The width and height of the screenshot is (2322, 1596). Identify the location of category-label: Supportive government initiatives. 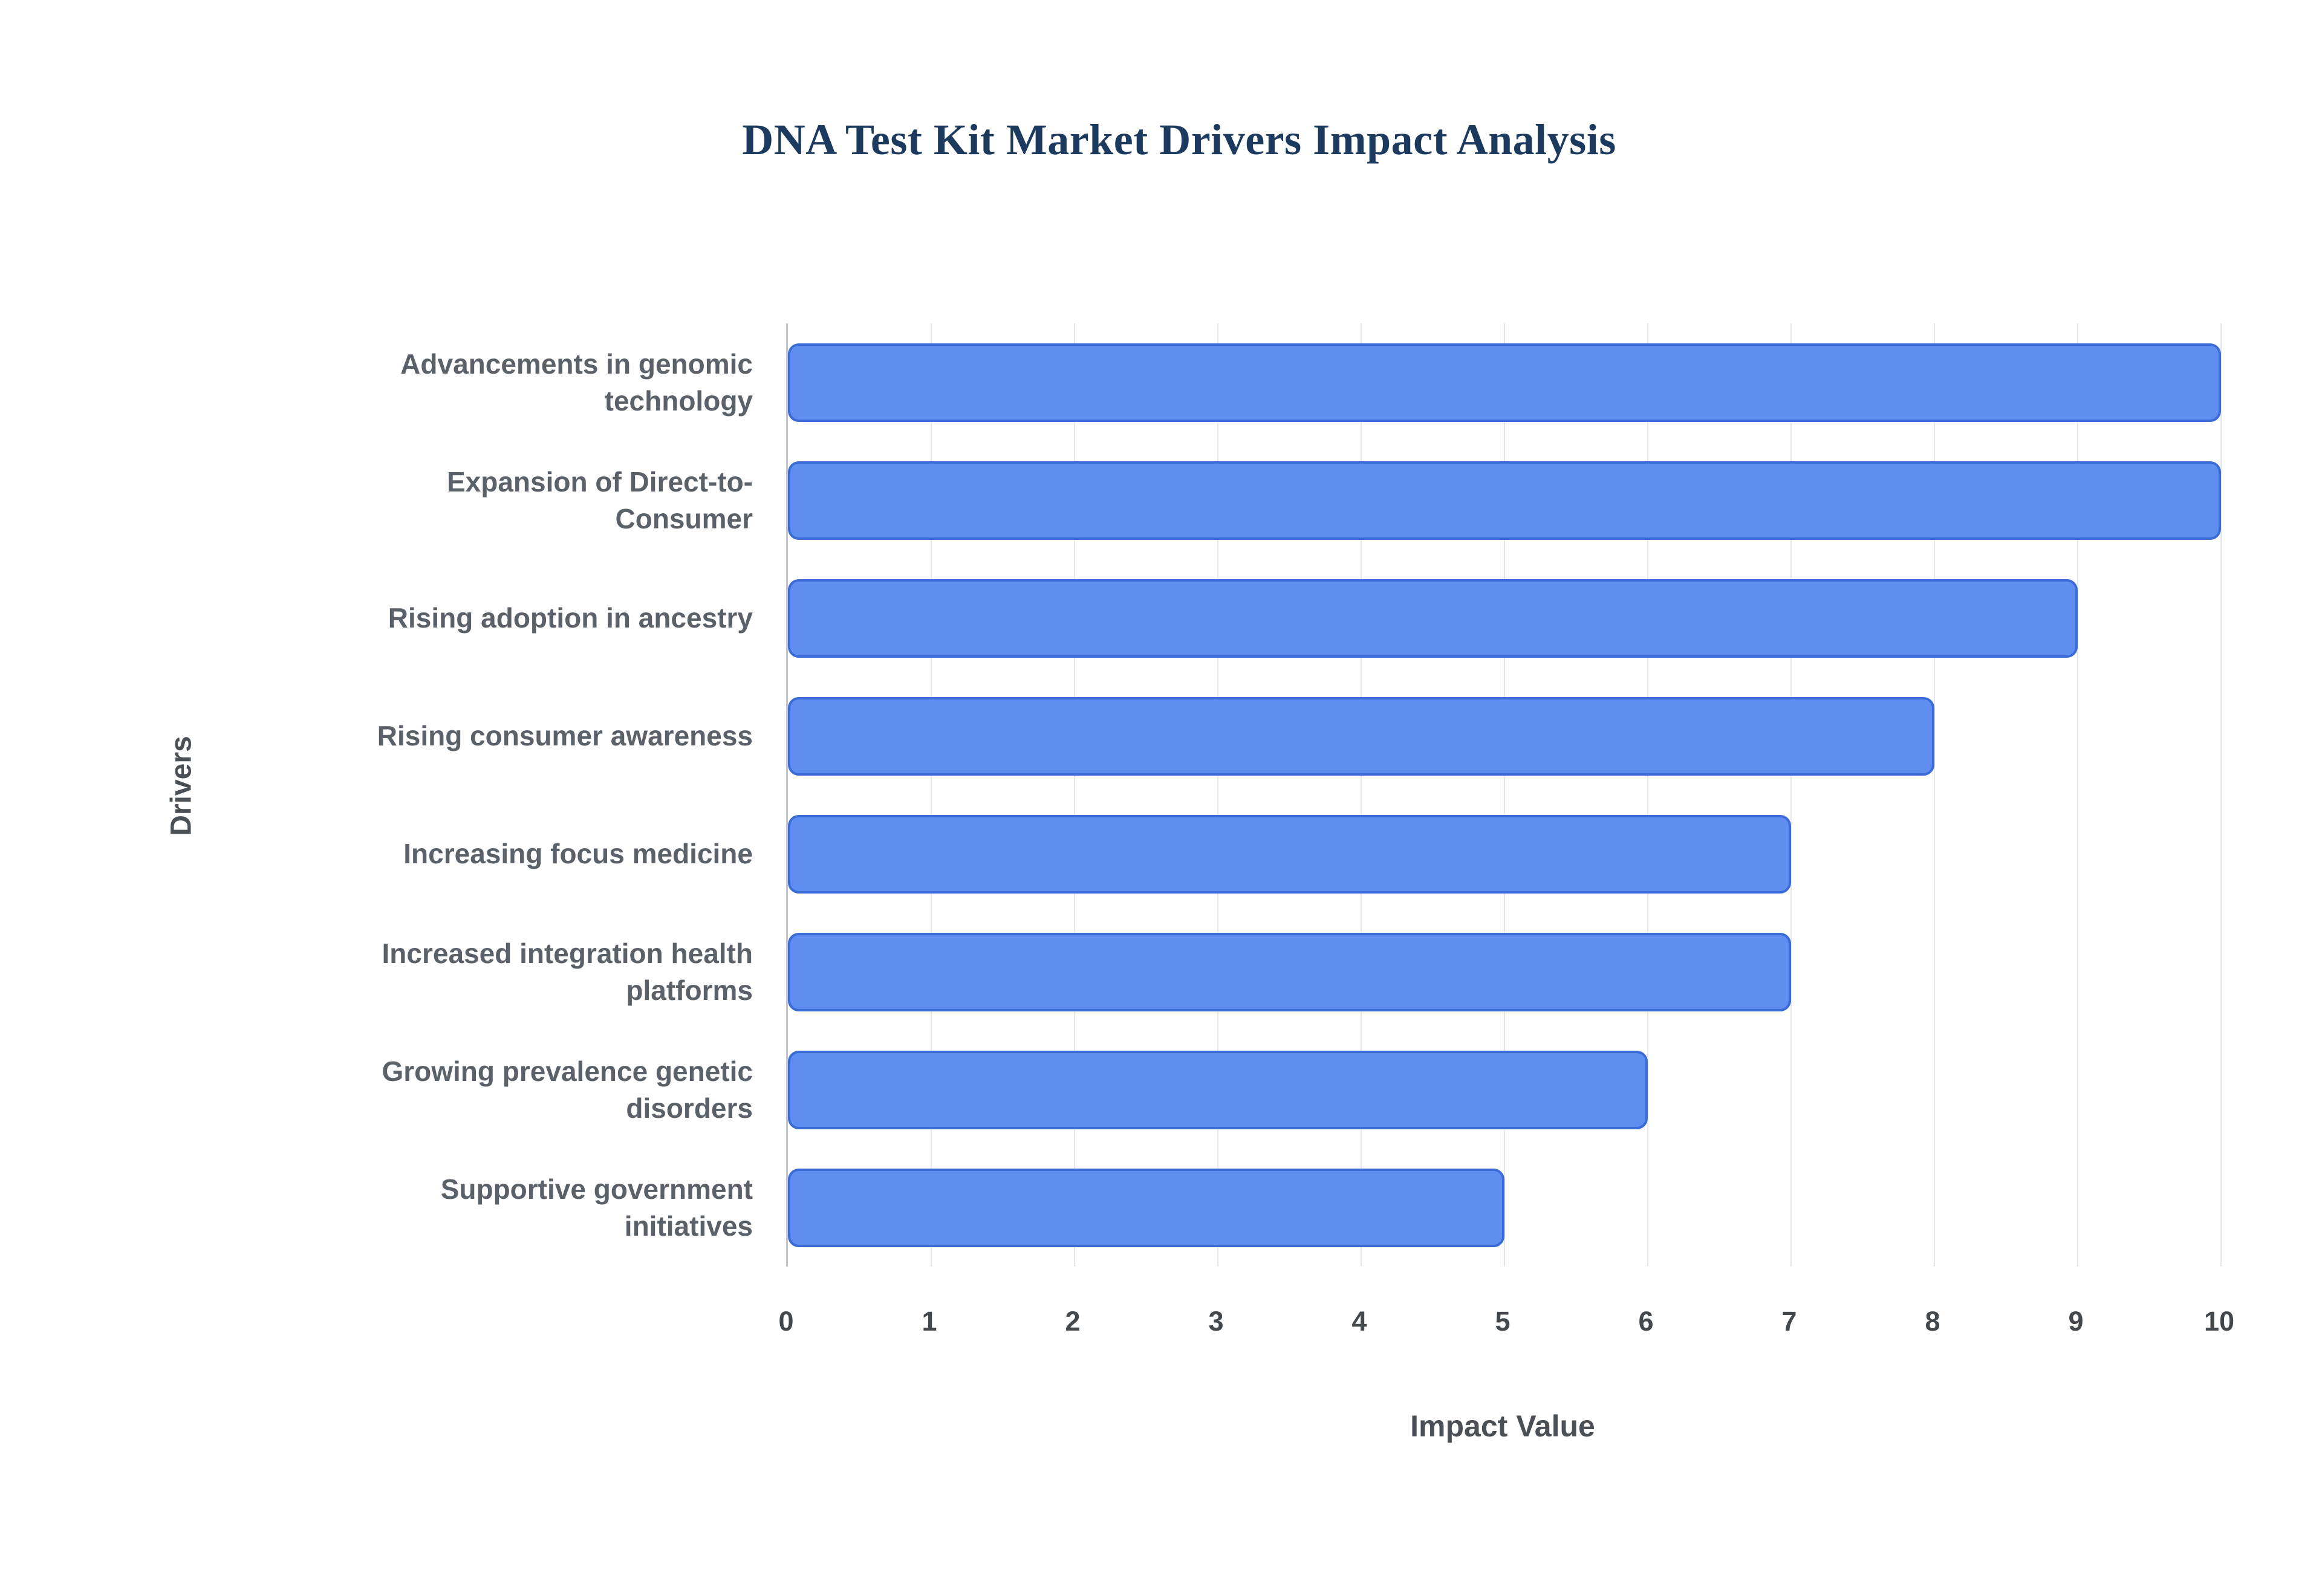
(491, 1208).